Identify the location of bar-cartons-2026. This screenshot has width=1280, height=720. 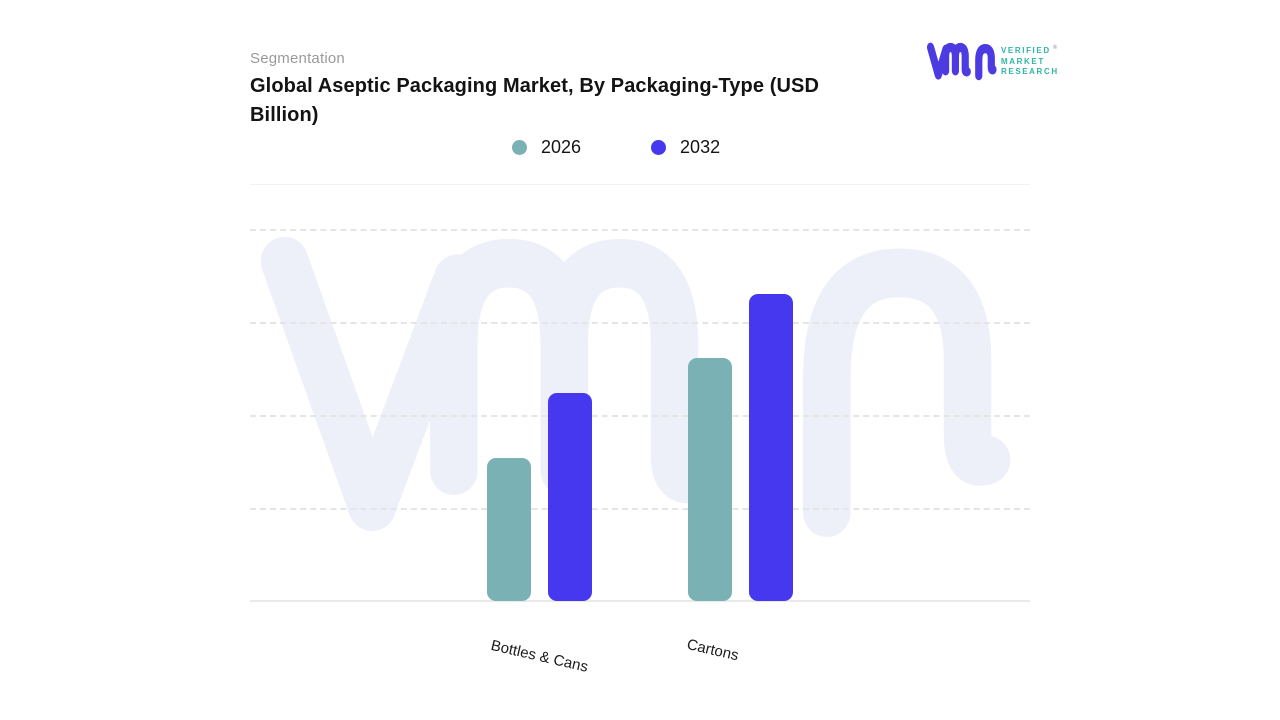
(710, 479).